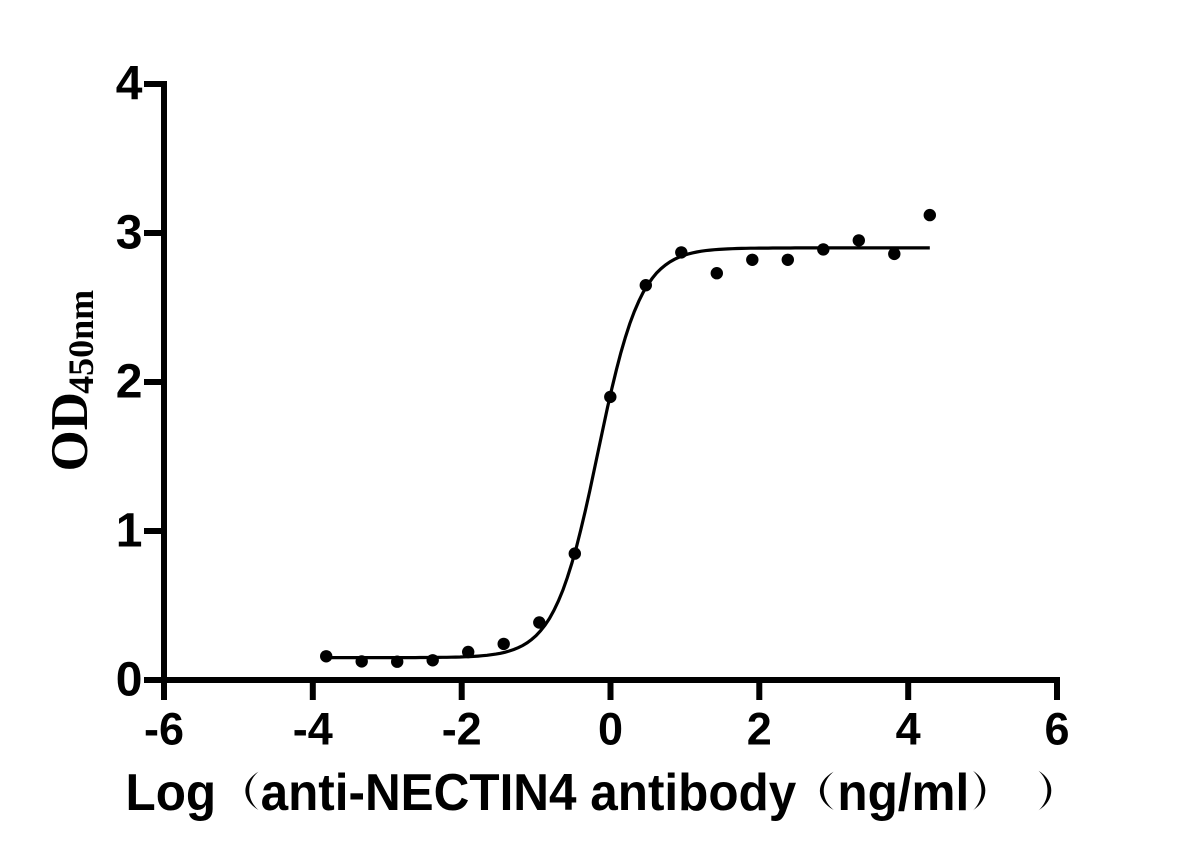 This screenshot has width=1193, height=863. Describe the element at coordinates (1056, 729) in the screenshot. I see `svg-text: 6` at that location.